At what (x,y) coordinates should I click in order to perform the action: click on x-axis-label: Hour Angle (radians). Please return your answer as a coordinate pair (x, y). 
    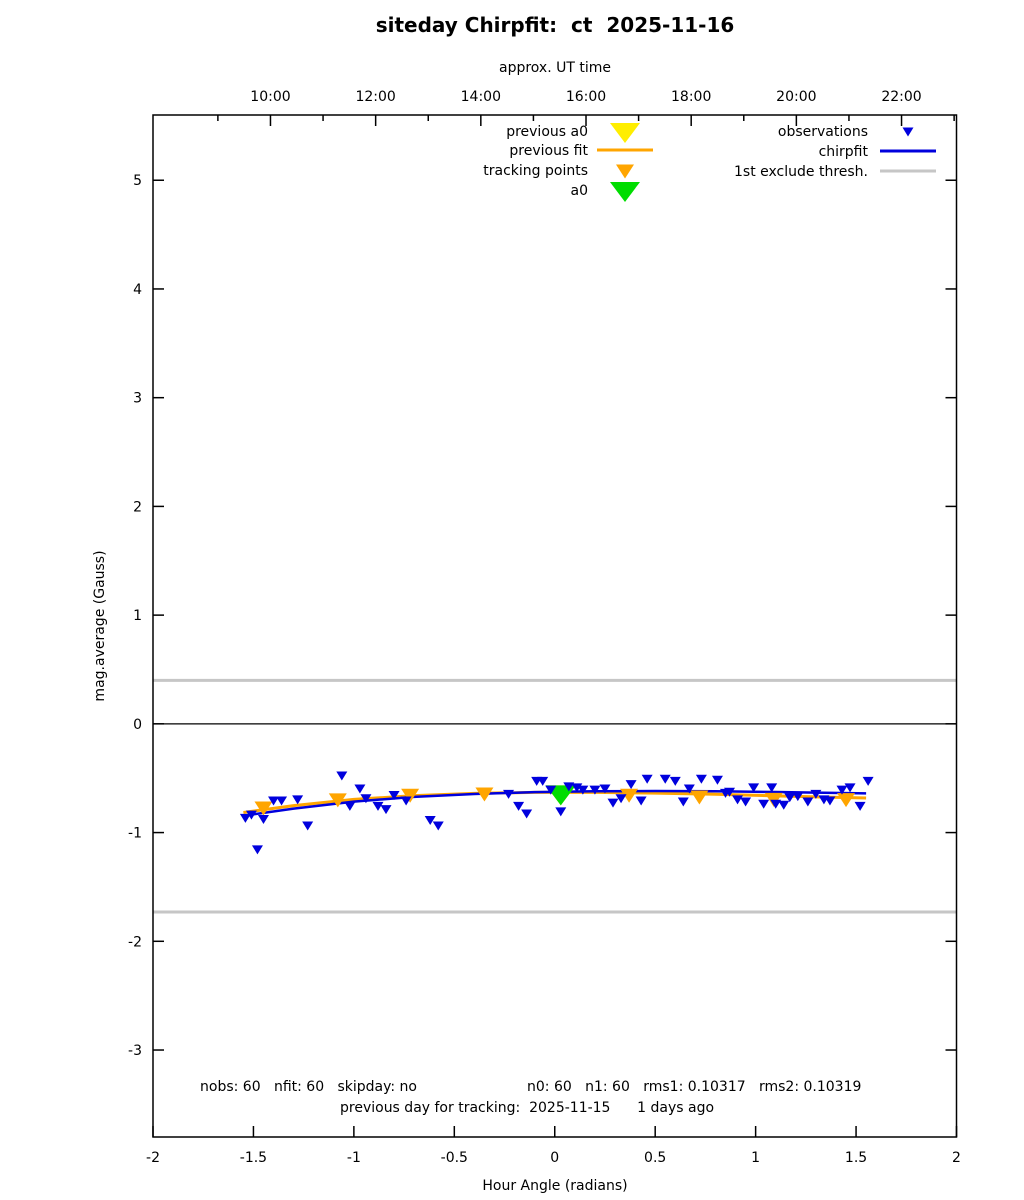
    Looking at the image, I should click on (554, 1186).